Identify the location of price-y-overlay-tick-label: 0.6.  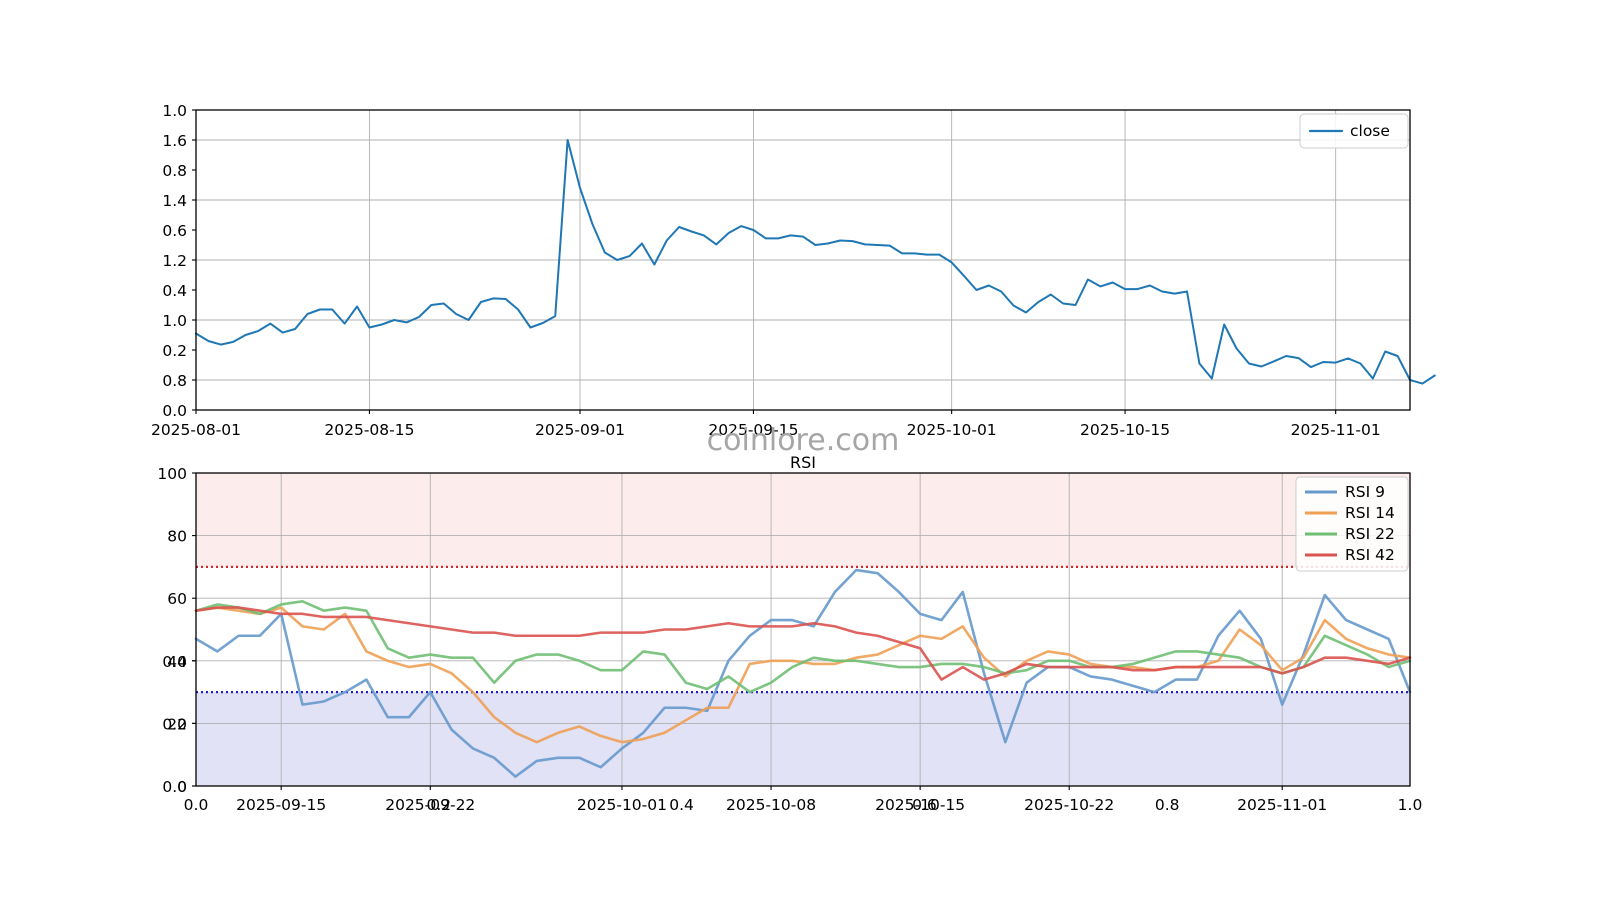
(174, 231).